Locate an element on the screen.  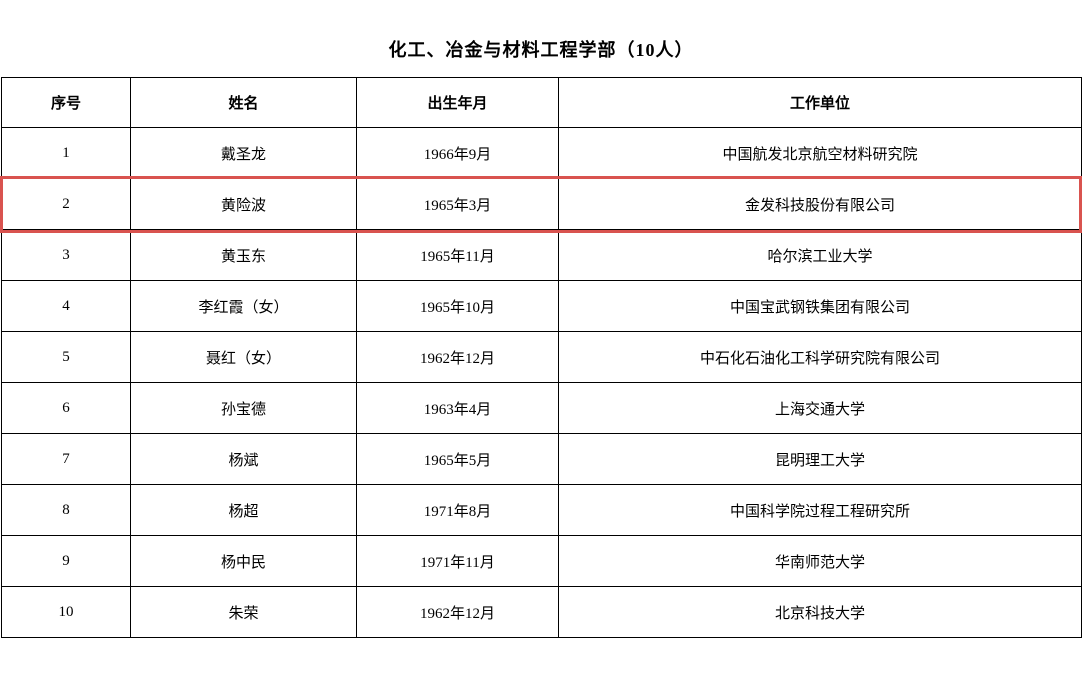
header-row: 序号 姓名 出生年月 工作单位 is located at coordinates (541, 102).